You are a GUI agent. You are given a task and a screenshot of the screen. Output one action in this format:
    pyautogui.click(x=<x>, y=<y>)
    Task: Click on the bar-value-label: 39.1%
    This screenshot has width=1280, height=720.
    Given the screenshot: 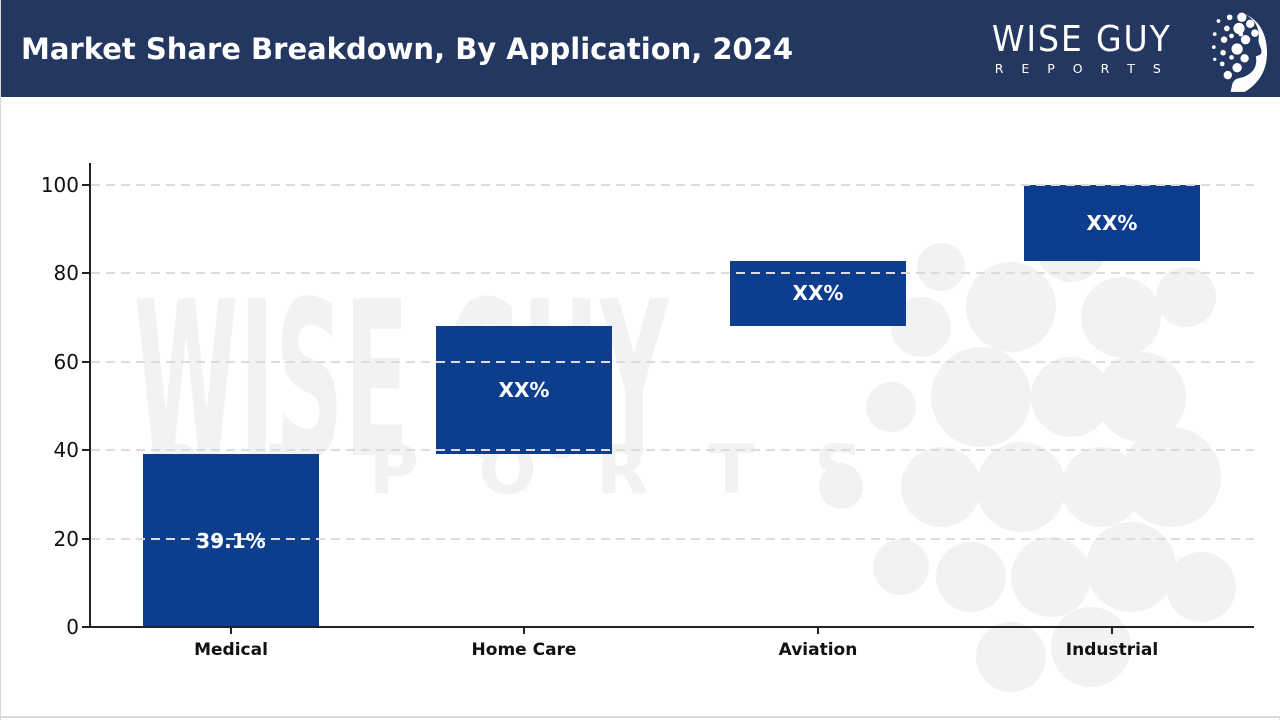 What is the action you would take?
    pyautogui.click(x=231, y=540)
    